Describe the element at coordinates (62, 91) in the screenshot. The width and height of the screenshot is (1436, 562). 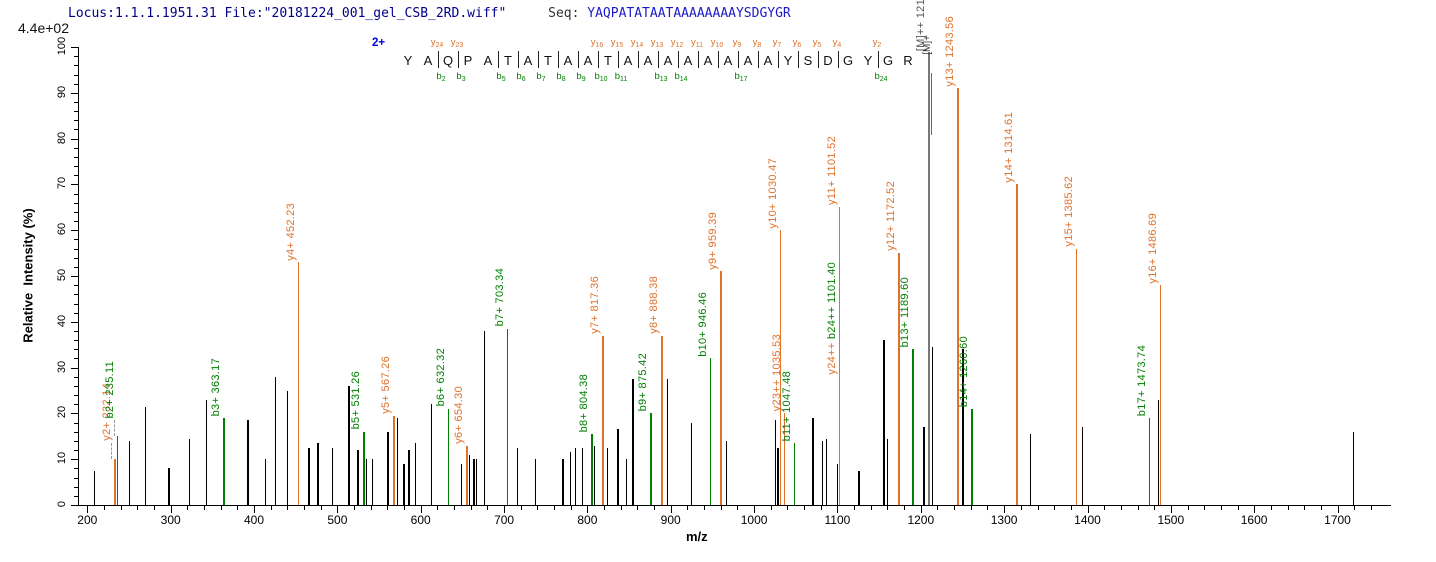
I see `y-tick-label: 90` at that location.